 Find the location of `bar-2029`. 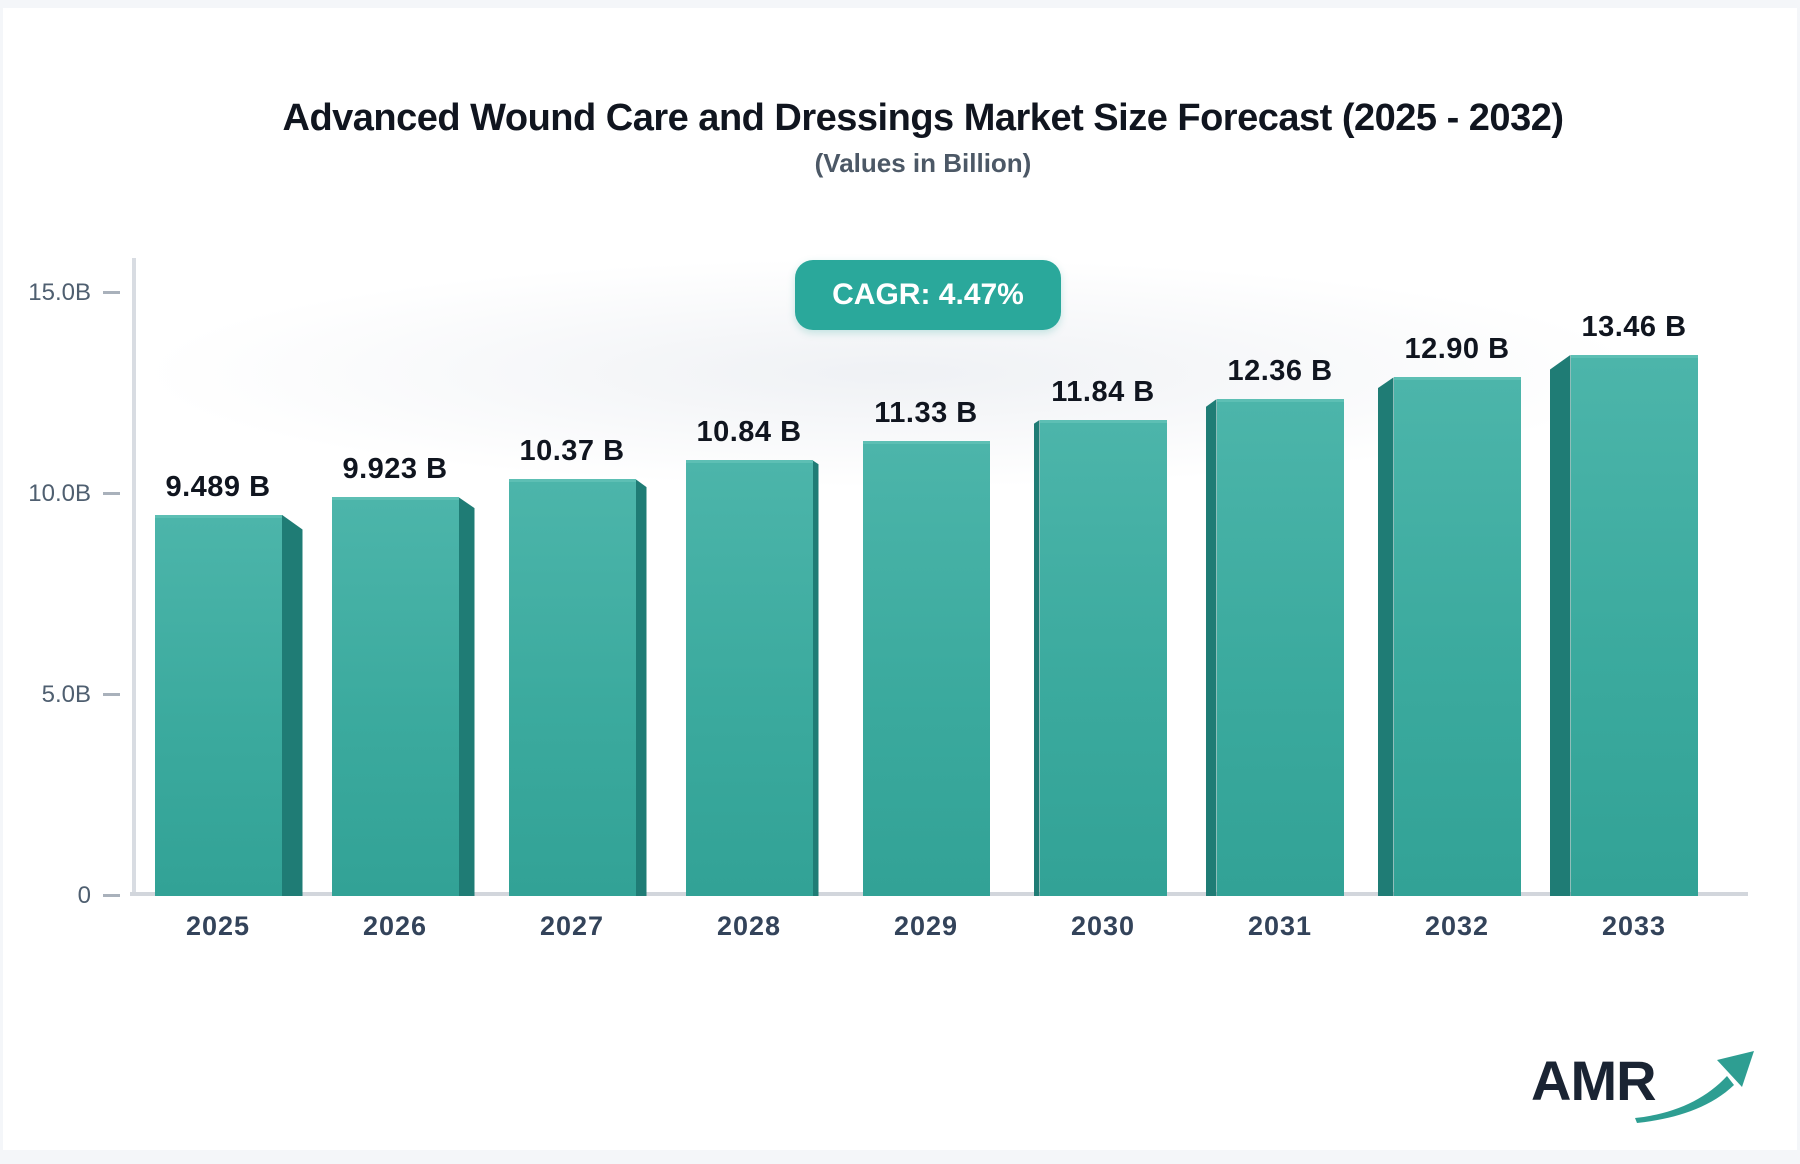

bar-2029 is located at coordinates (926, 668).